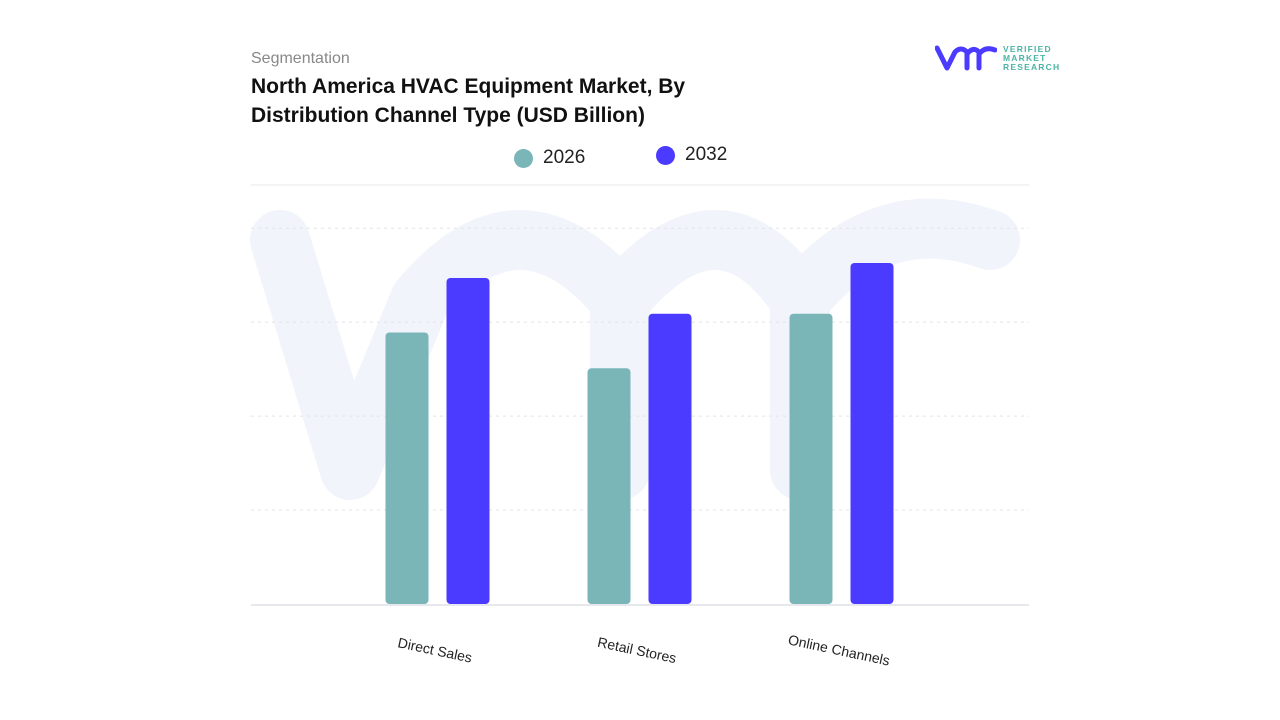 The width and height of the screenshot is (1280, 720). I want to click on legend: 2026 2032, so click(640, 157).